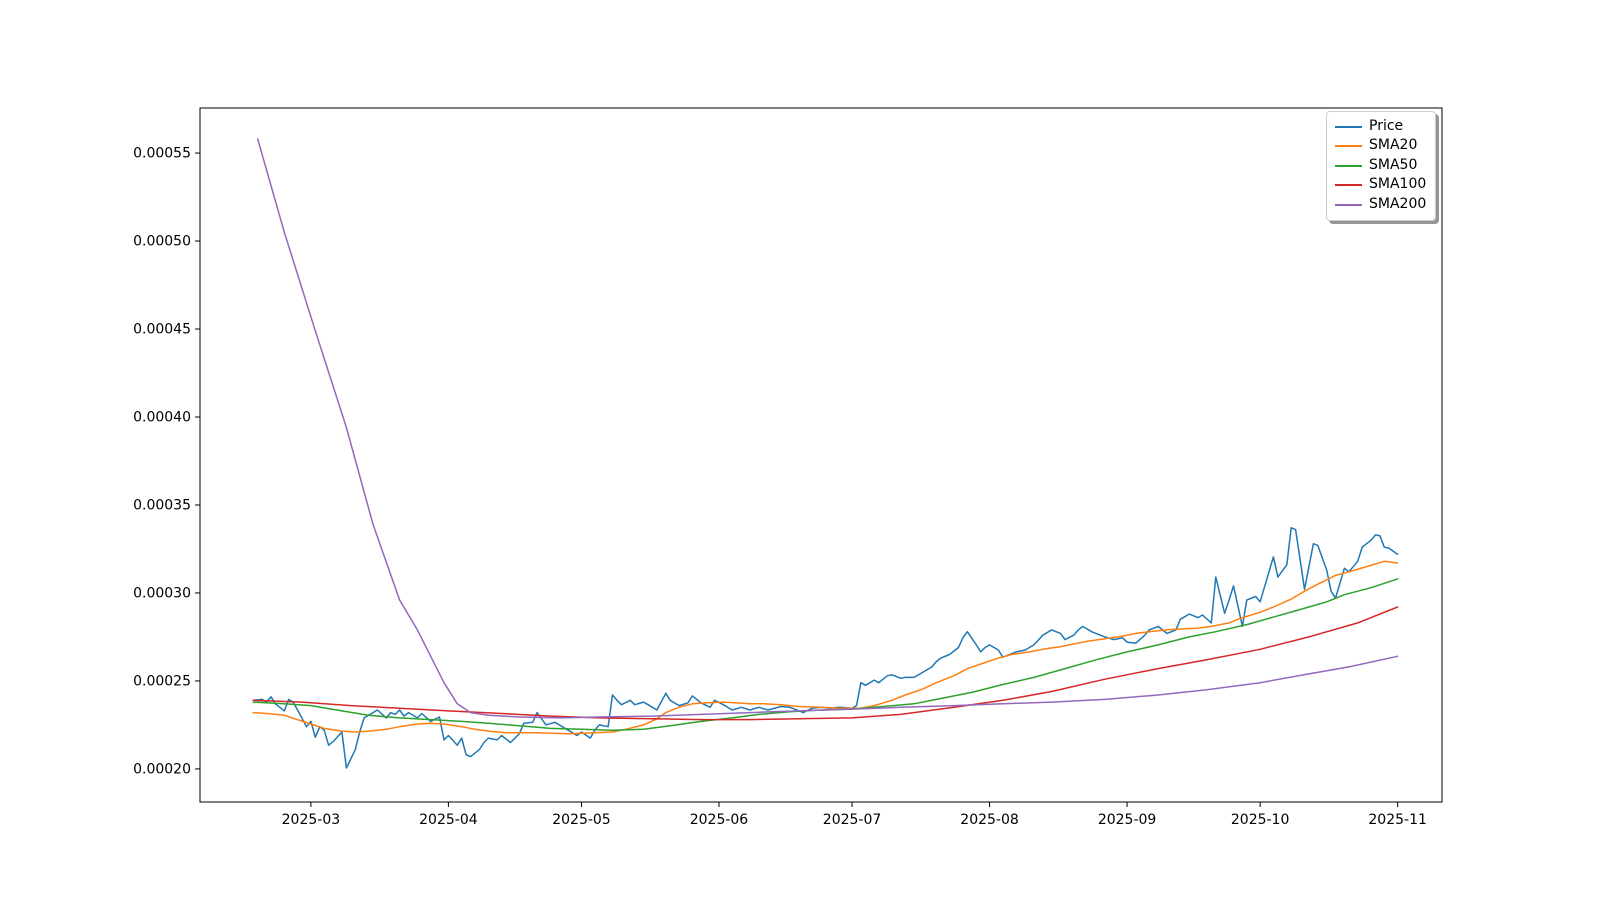 This screenshot has width=1600, height=900. I want to click on legend-line-sample-sma100, so click(1348, 185).